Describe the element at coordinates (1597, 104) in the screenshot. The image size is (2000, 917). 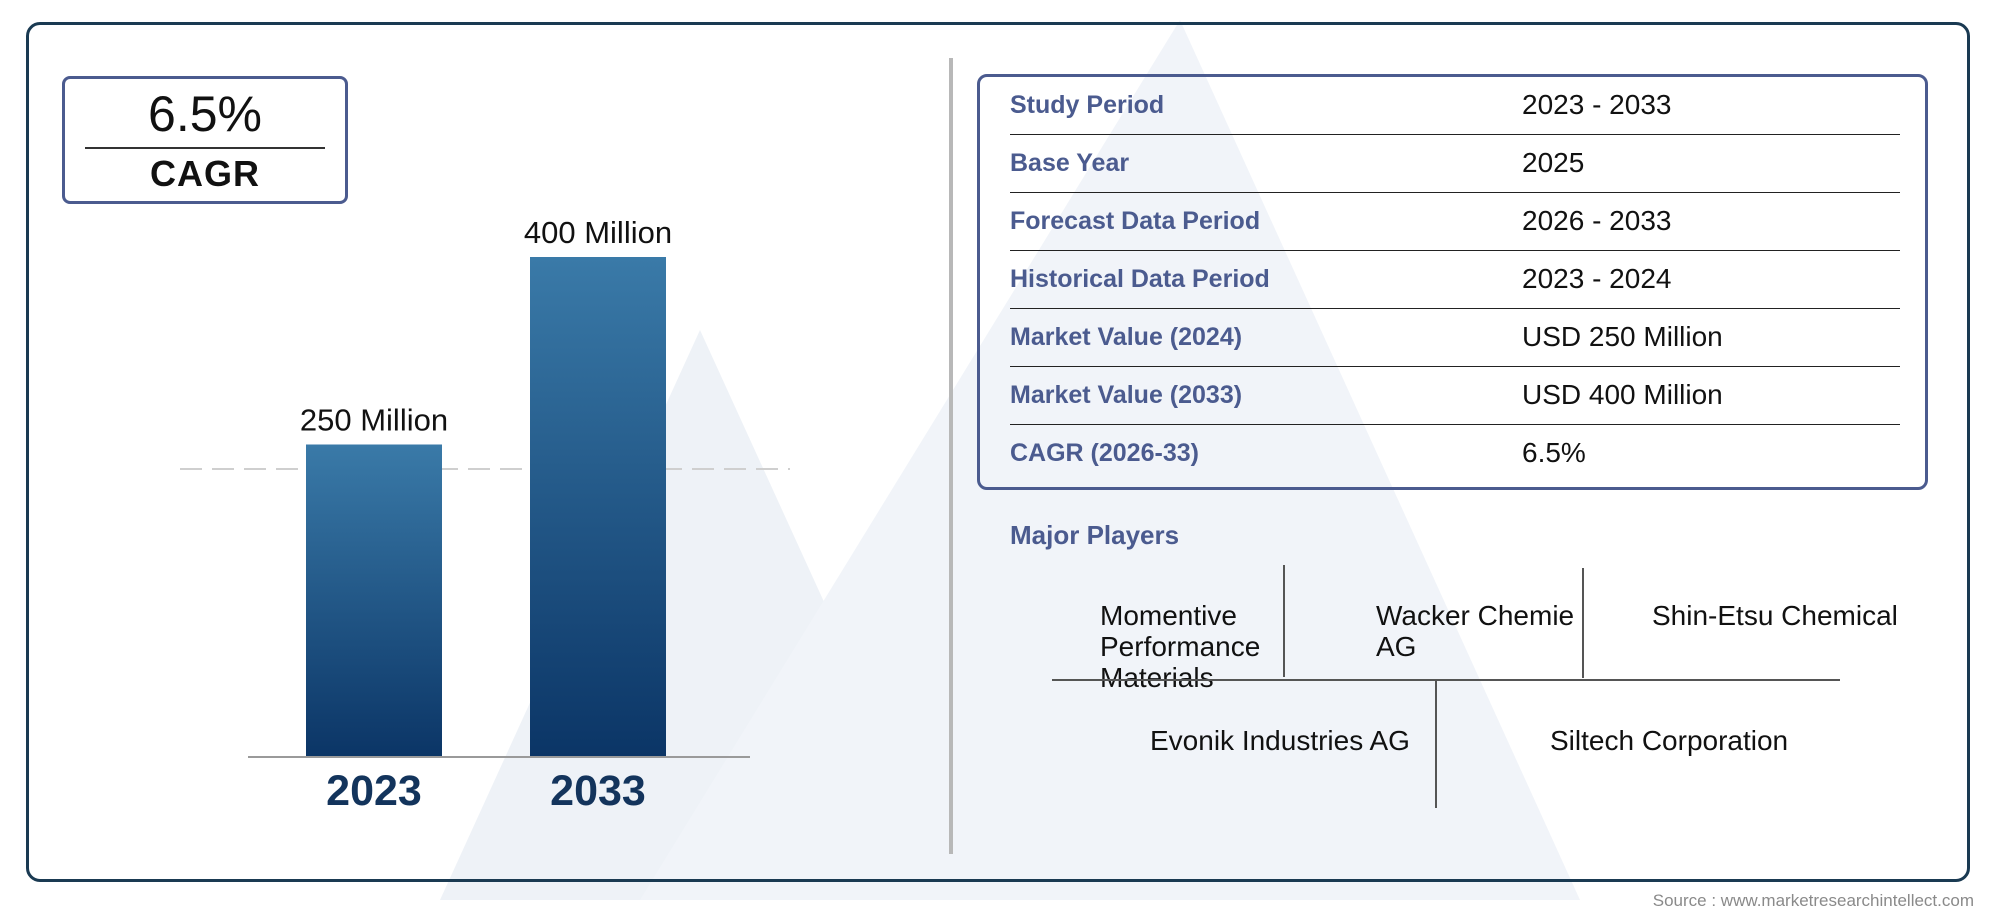
I see `info-value: 2023 - 2033` at that location.